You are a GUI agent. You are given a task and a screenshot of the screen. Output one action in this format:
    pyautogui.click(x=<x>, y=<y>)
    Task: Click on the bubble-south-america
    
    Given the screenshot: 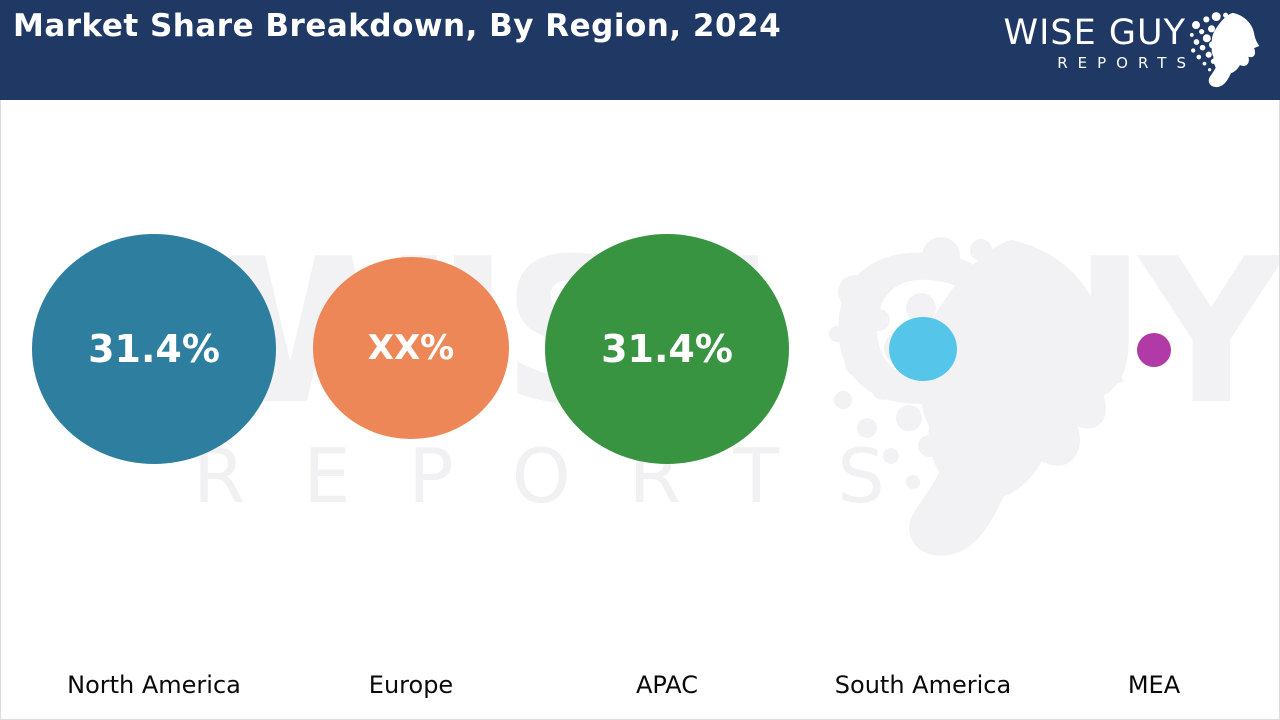 What is the action you would take?
    pyautogui.click(x=923, y=349)
    